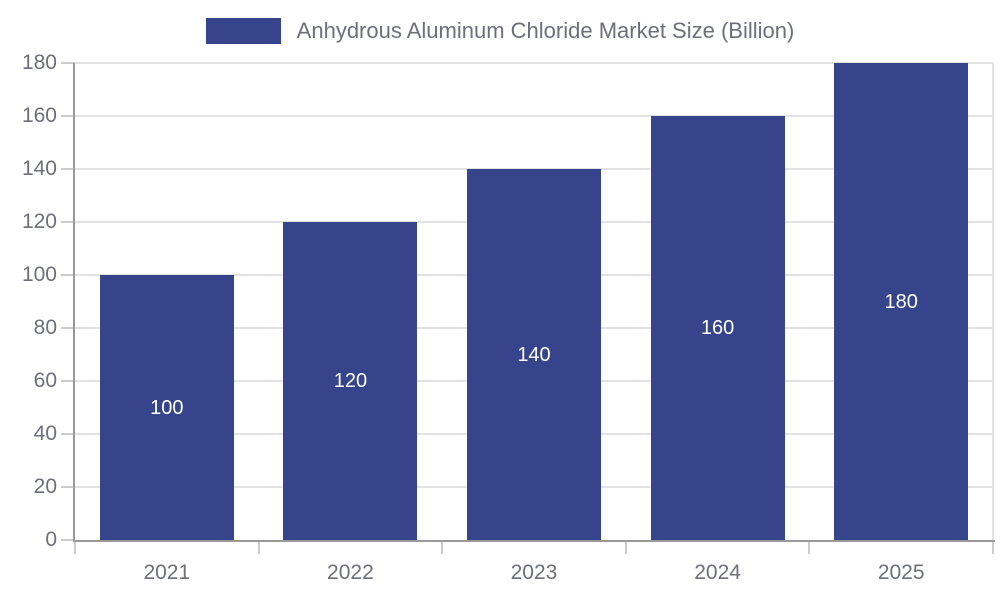  What do you see at coordinates (534, 572) in the screenshot?
I see `x-axis-label: 2023` at bounding box center [534, 572].